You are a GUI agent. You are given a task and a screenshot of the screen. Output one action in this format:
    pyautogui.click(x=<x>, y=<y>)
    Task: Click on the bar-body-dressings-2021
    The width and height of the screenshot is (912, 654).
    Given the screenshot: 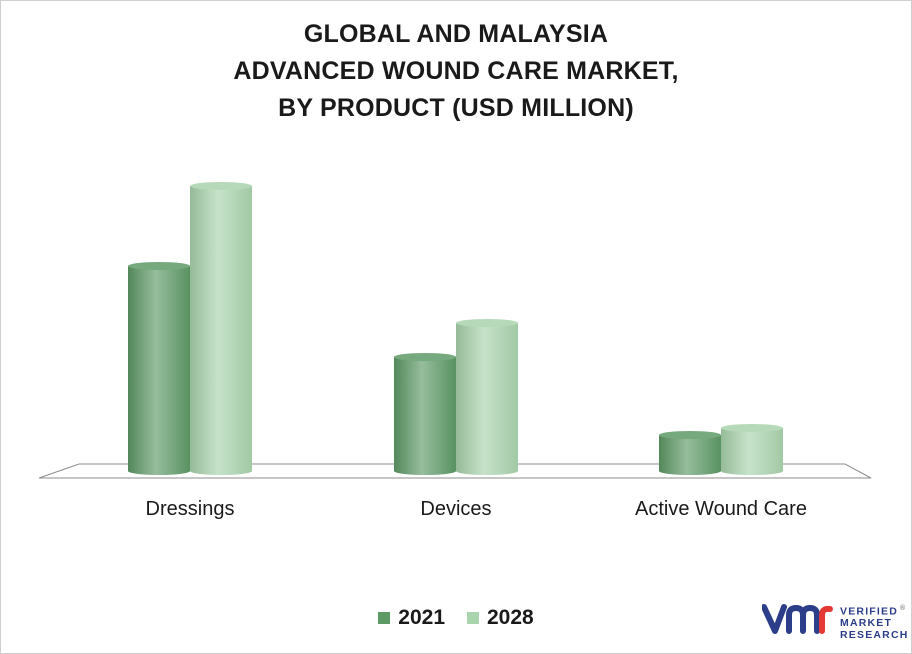 What is the action you would take?
    pyautogui.click(x=159, y=370)
    